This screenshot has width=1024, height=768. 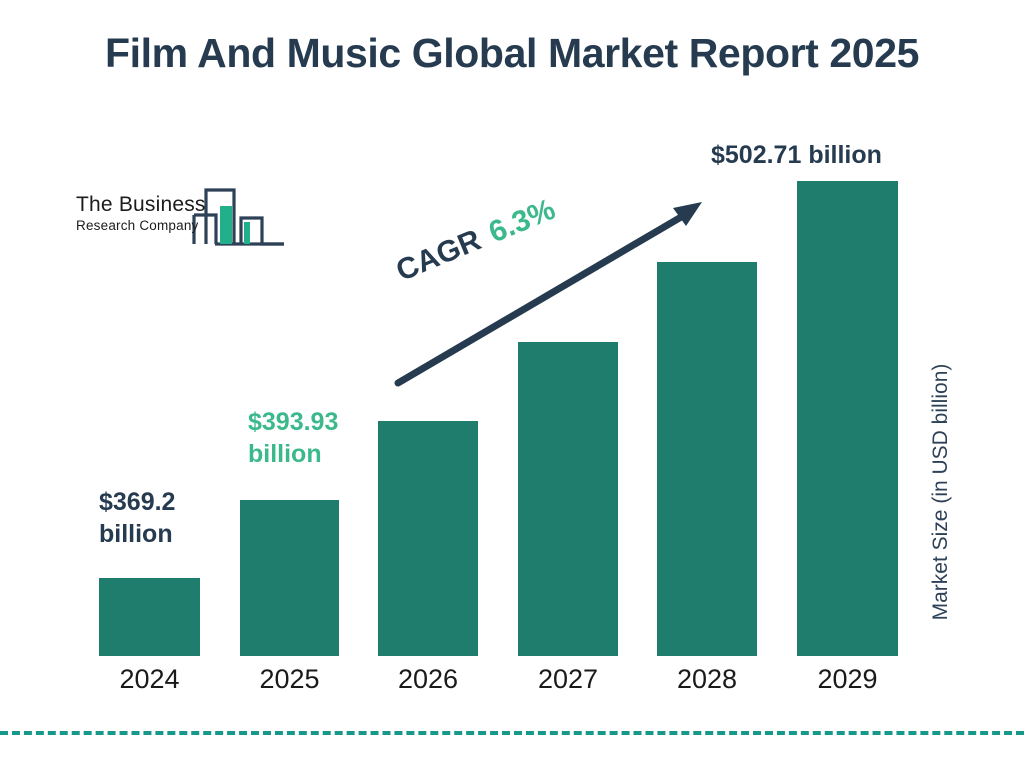 I want to click on cagr-value: 6.3%, so click(x=522, y=221).